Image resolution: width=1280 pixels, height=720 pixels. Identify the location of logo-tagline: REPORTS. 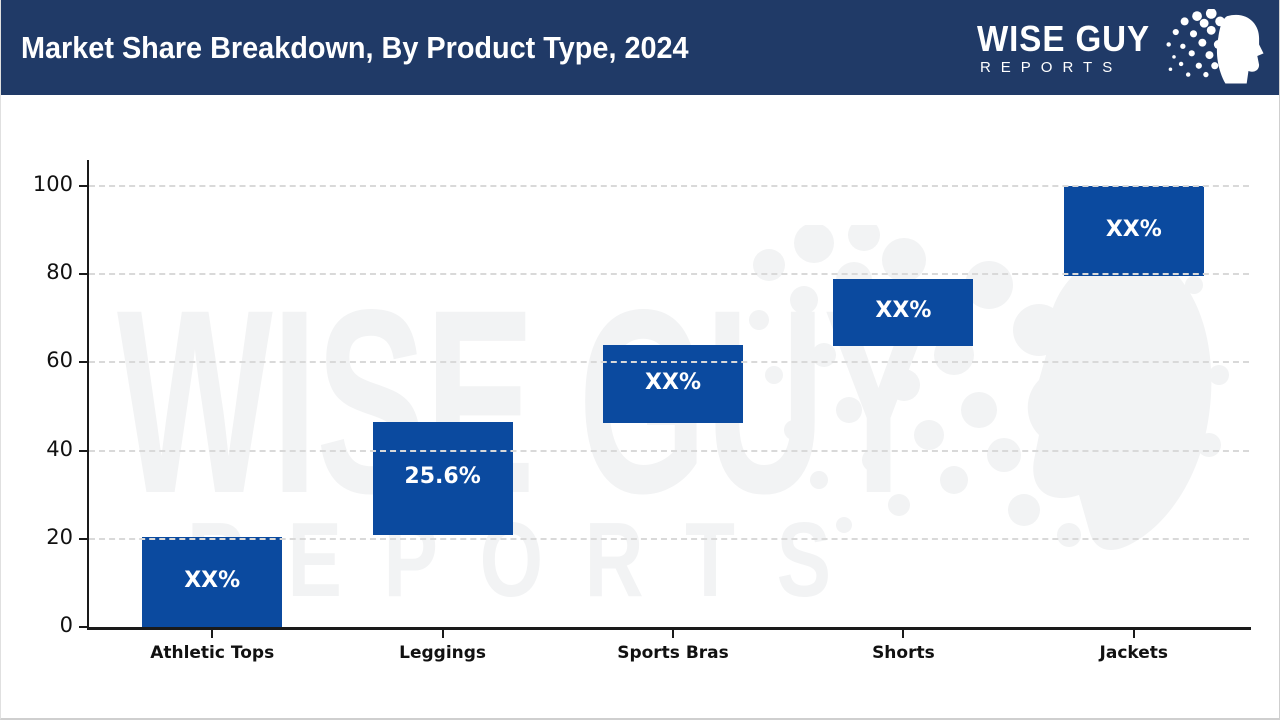
(1051, 67).